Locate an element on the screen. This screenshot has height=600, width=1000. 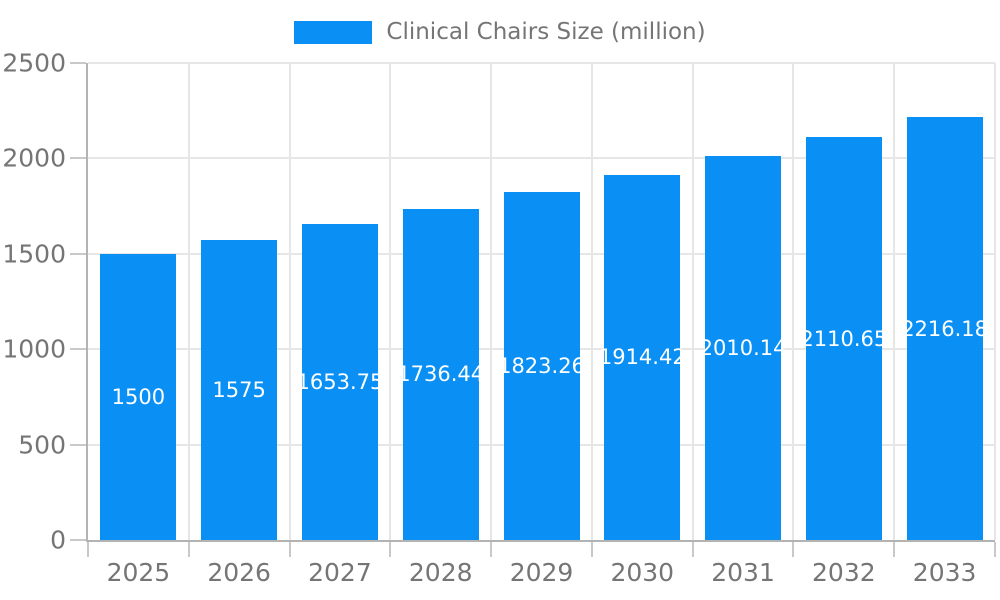
bar-value-label: 1914.42 is located at coordinates (642, 357).